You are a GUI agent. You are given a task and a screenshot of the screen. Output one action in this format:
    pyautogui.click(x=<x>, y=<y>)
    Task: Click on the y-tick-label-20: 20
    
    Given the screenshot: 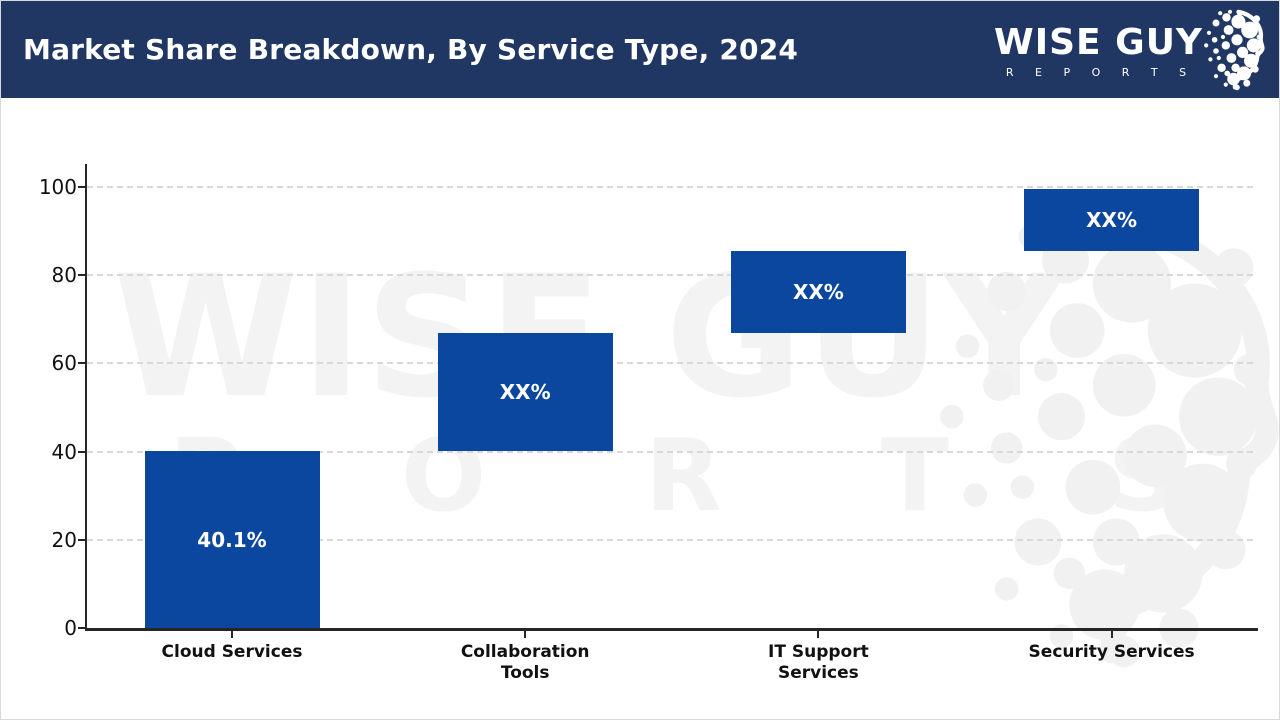 What is the action you would take?
    pyautogui.click(x=64, y=539)
    